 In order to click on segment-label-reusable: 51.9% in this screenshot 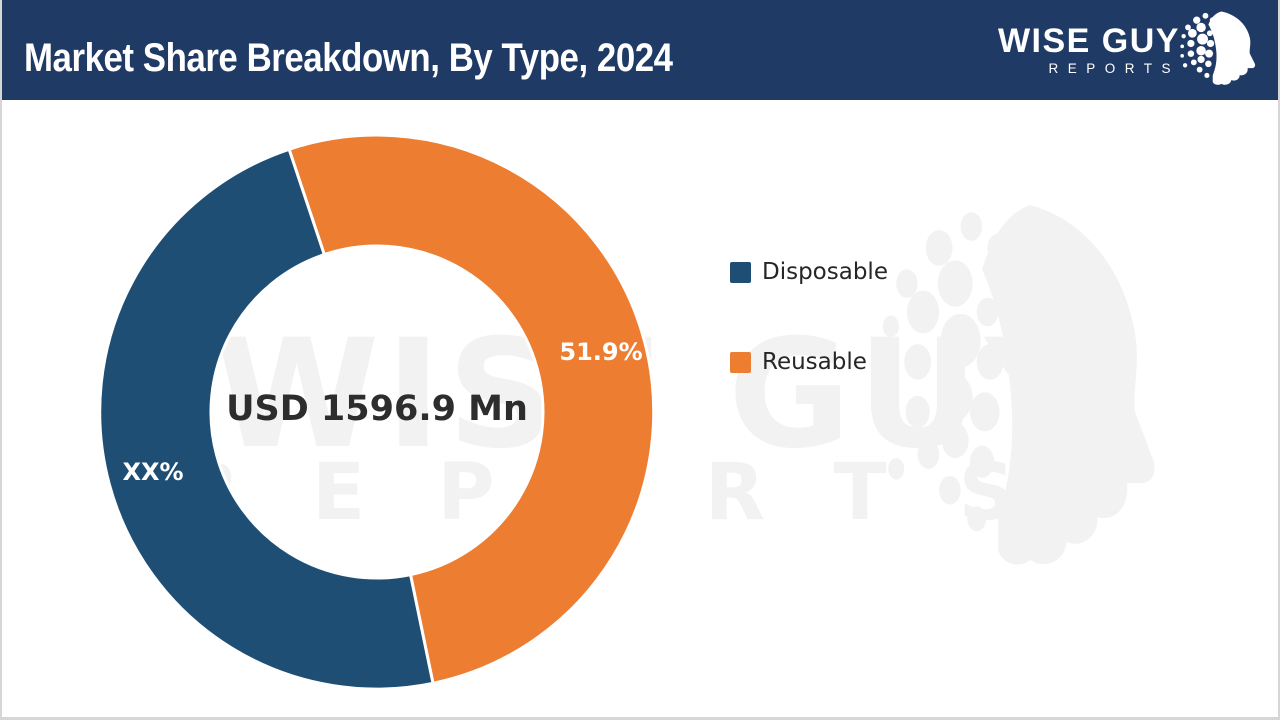, I will do `click(601, 351)`.